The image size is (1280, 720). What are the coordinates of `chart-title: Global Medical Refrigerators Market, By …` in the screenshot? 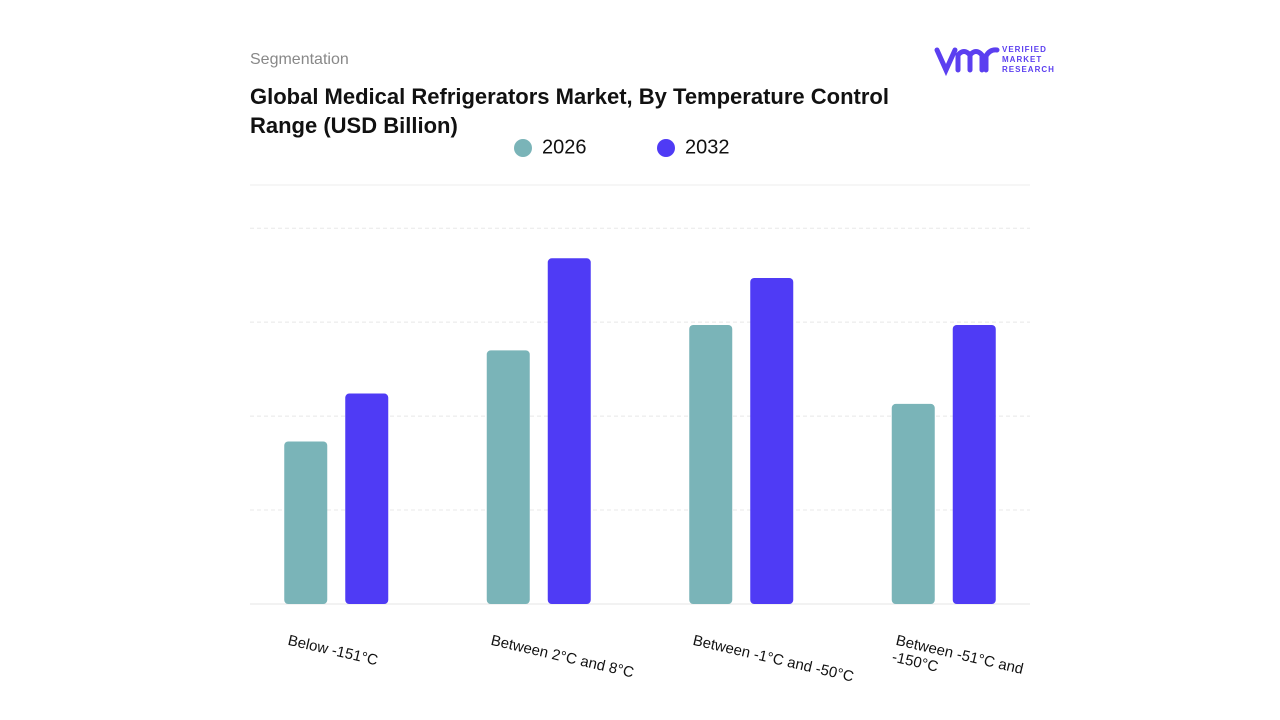 It's located at (569, 111).